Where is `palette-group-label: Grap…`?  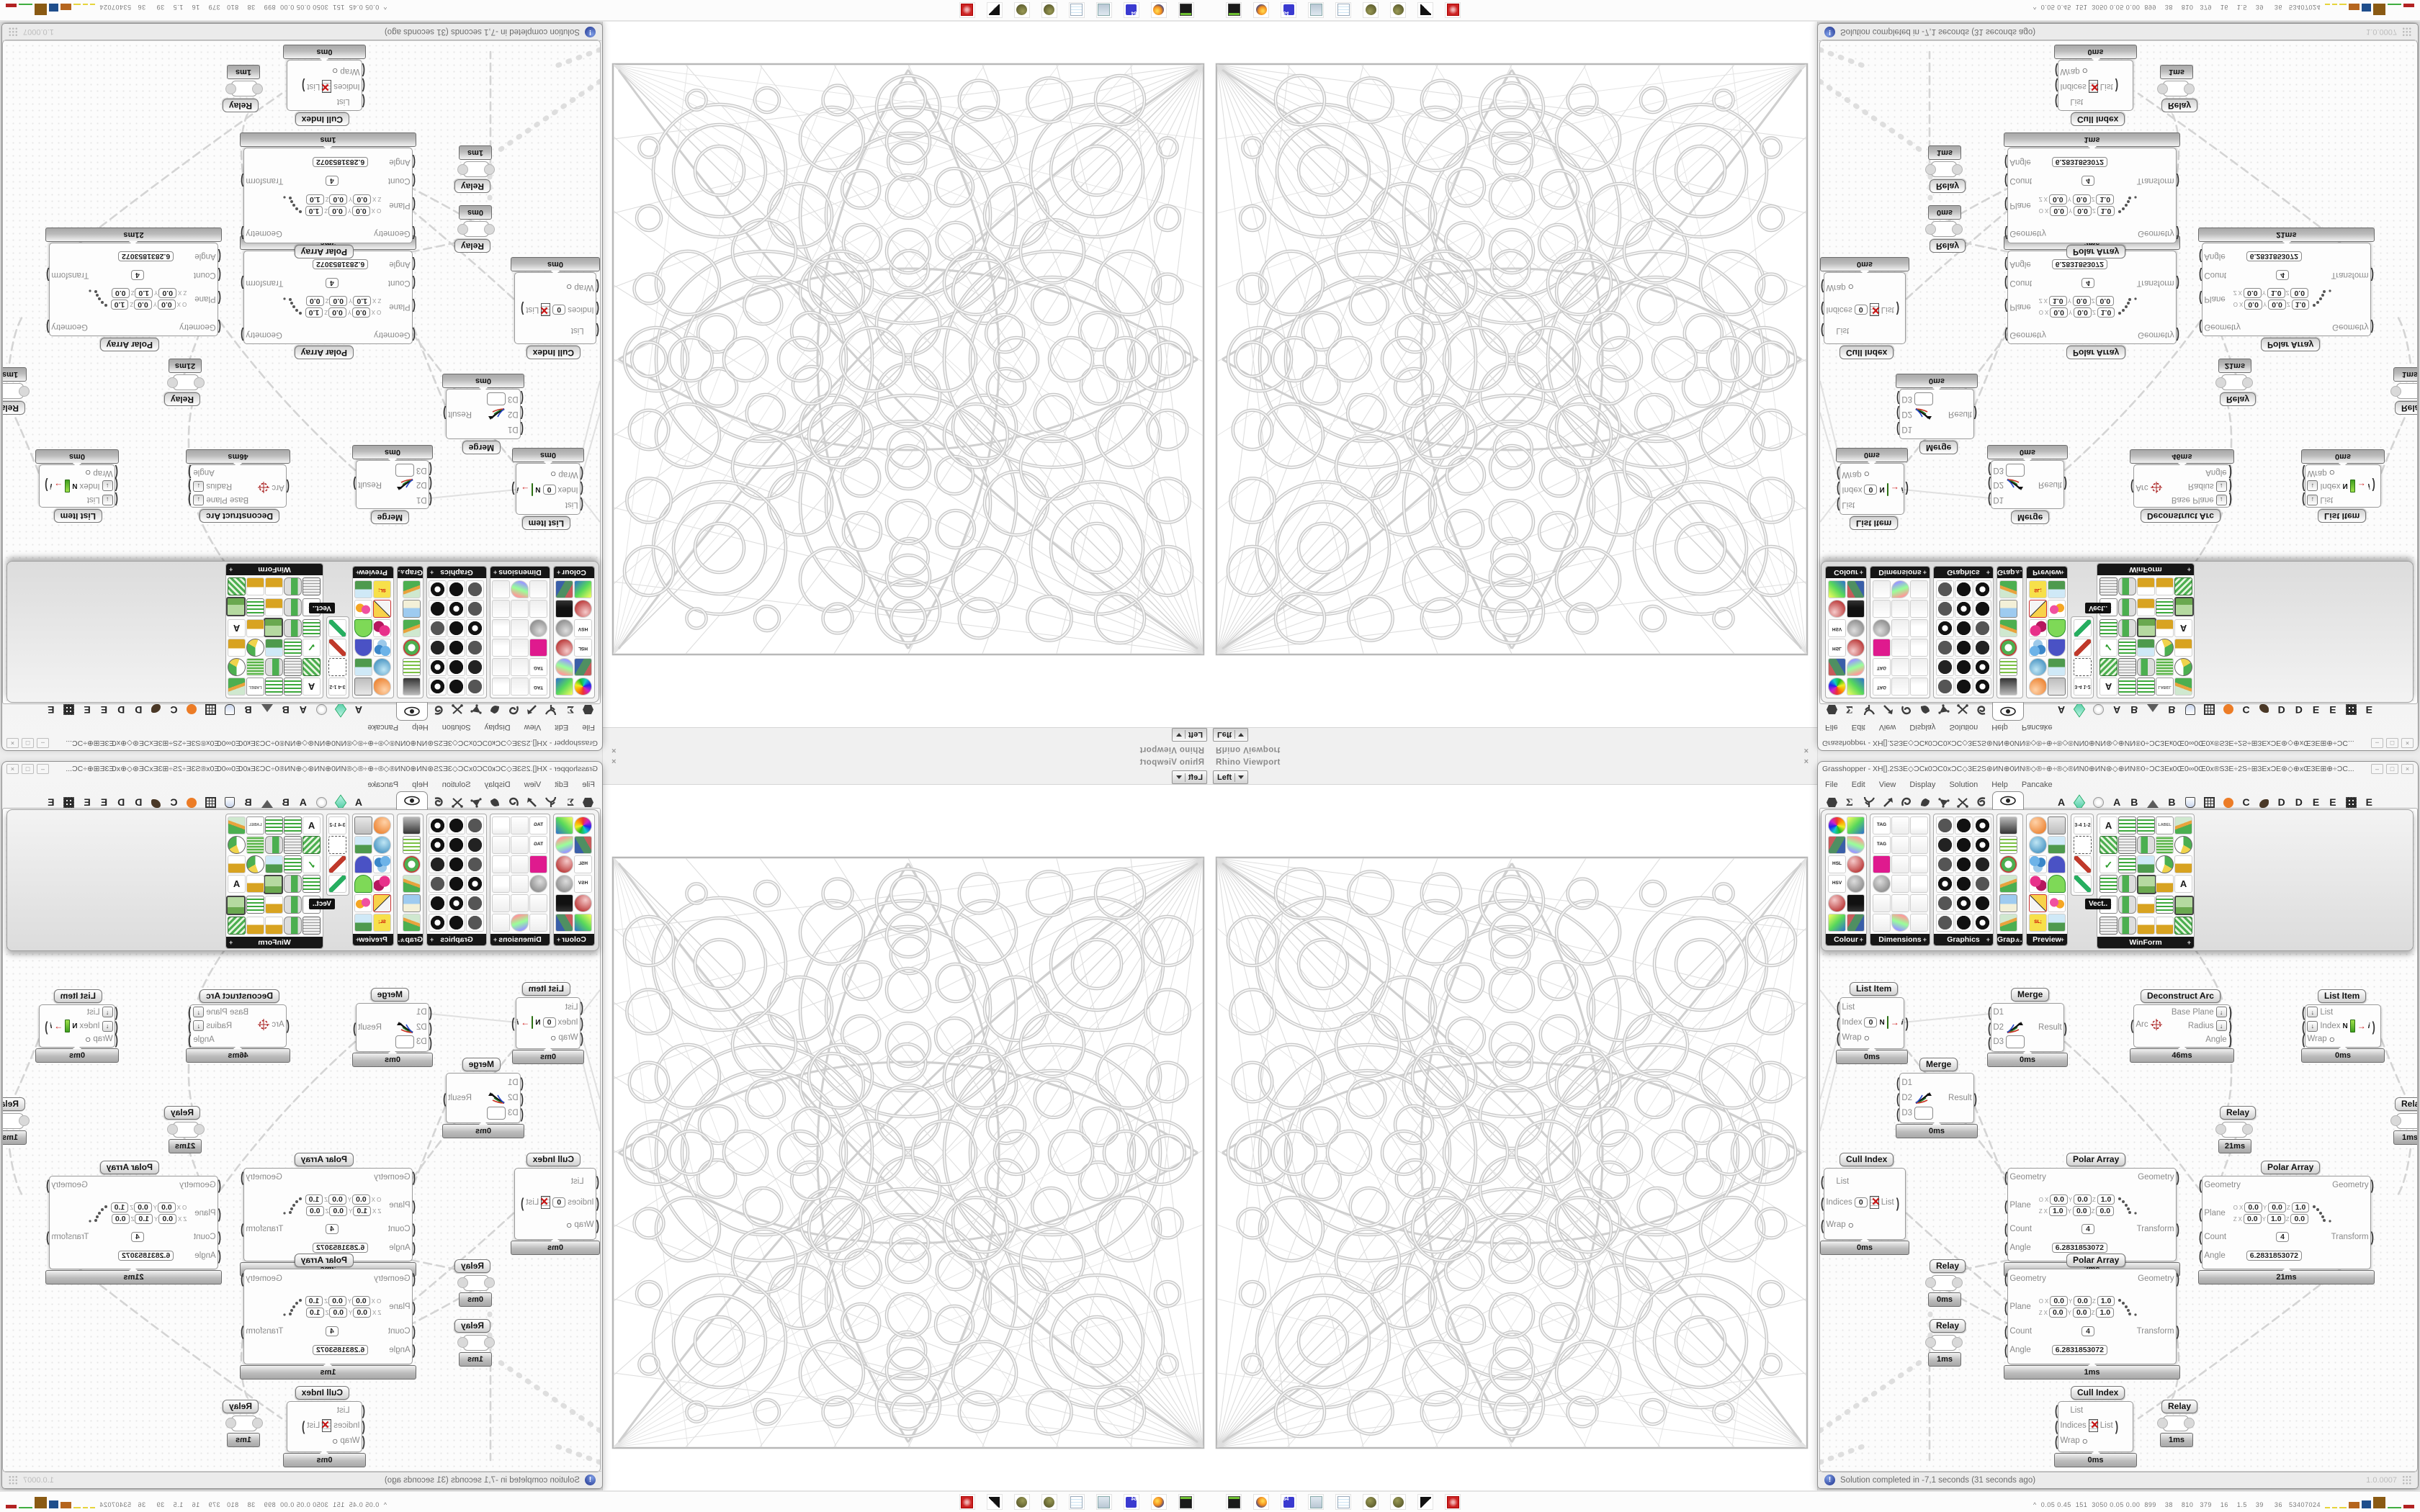 palette-group-label: Grap… is located at coordinates (2010, 939).